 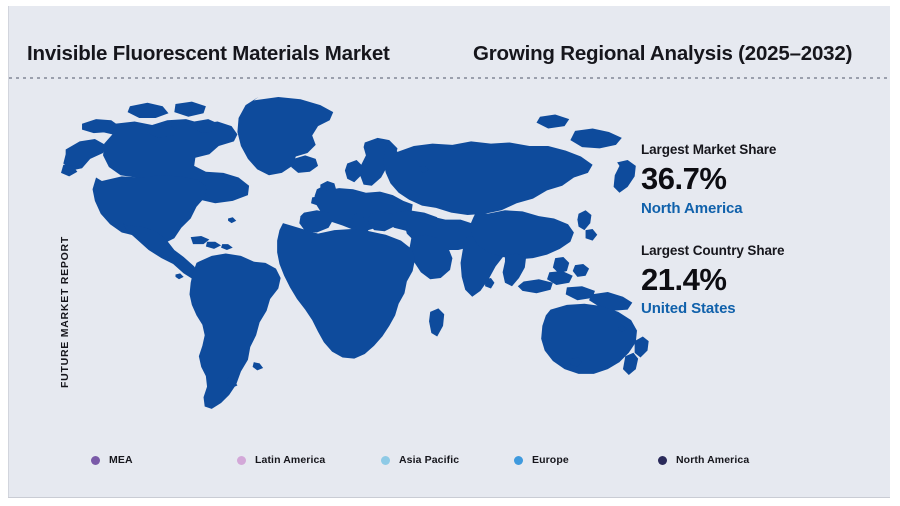 What do you see at coordinates (550, 460) in the screenshot?
I see `legend-item-label: Europe` at bounding box center [550, 460].